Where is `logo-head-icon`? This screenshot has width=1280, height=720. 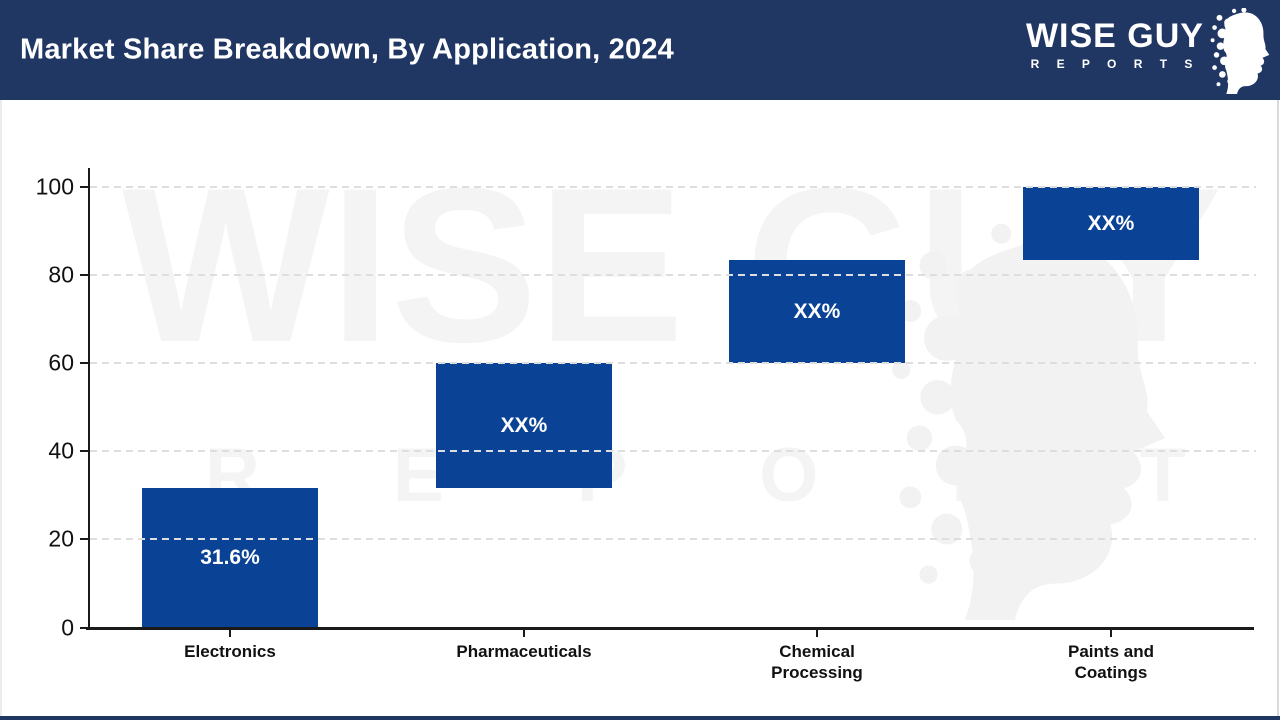
logo-head-icon is located at coordinates (1240, 51).